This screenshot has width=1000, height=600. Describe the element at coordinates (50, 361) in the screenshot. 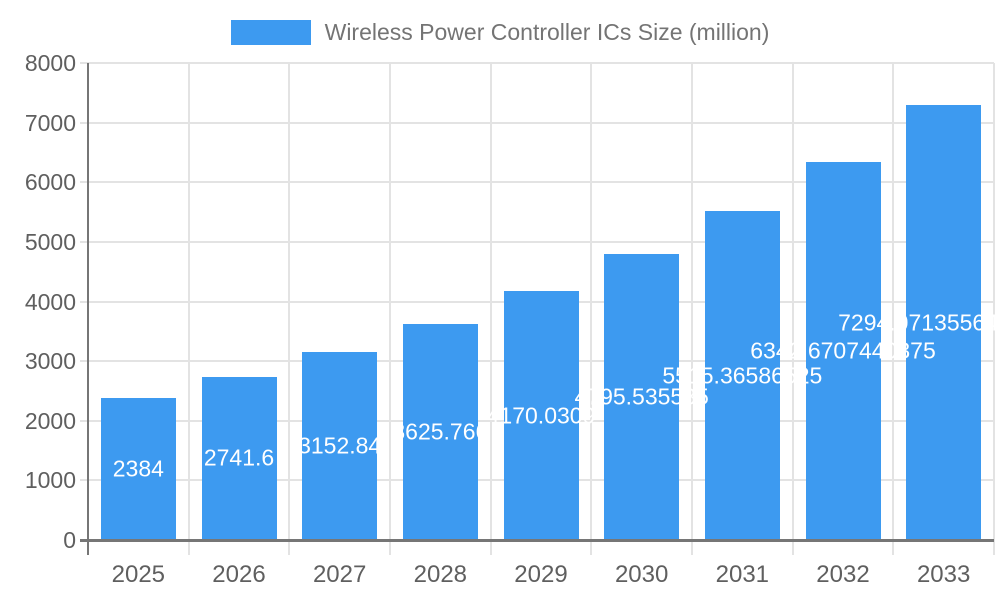

I see `y-tick-label: 3000` at that location.